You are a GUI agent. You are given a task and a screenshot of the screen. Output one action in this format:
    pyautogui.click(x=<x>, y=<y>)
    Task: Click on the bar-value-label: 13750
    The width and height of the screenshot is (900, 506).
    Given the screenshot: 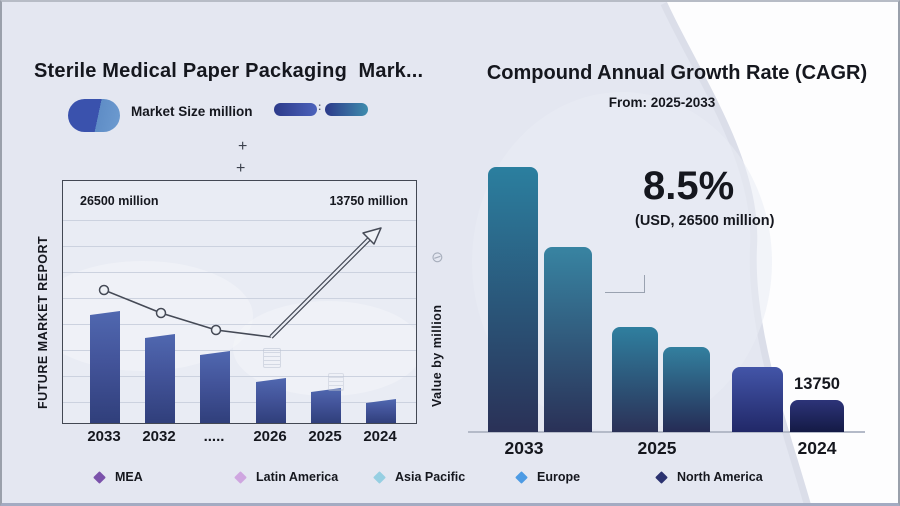 What is the action you would take?
    pyautogui.click(x=817, y=384)
    